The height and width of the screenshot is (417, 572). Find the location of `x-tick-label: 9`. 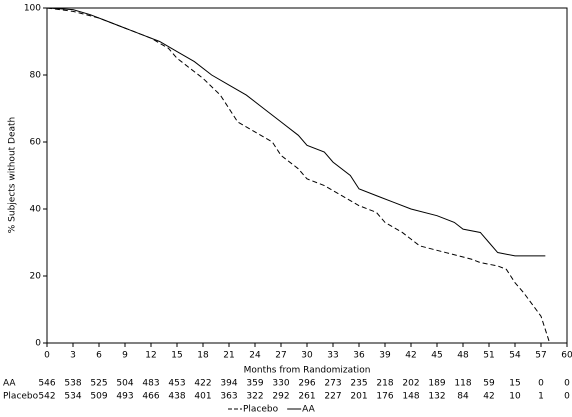

x-tick-label: 9 is located at coordinates (125, 356).